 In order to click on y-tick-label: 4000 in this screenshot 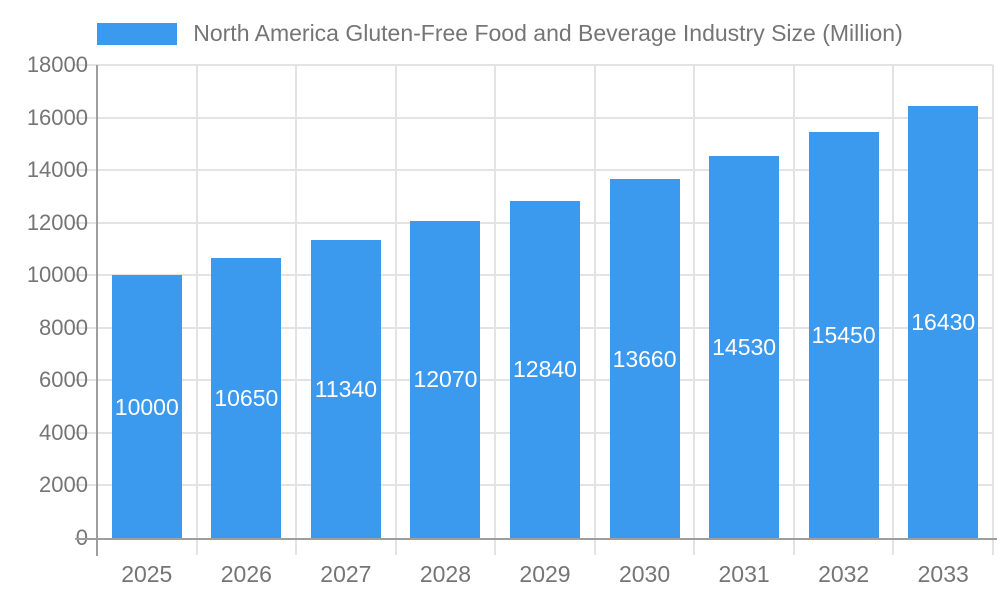, I will do `click(63, 432)`.